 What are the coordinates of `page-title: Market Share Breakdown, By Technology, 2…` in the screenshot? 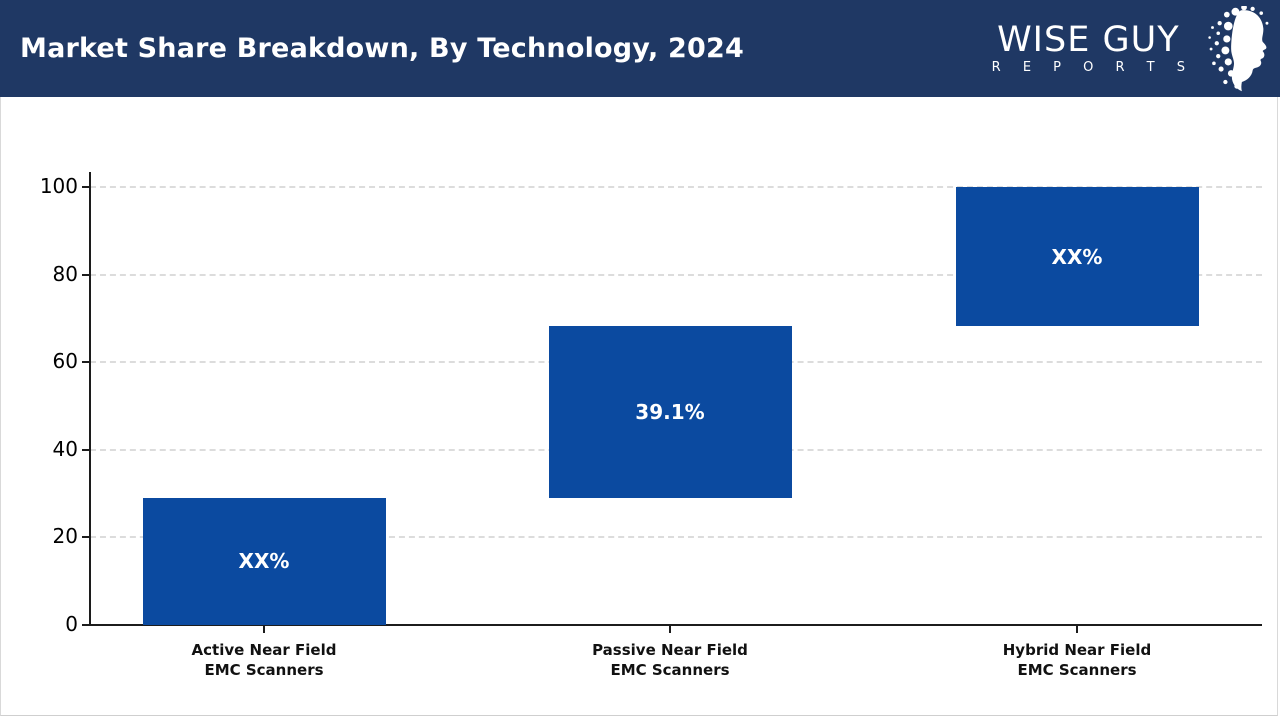 It's located at (382, 48).